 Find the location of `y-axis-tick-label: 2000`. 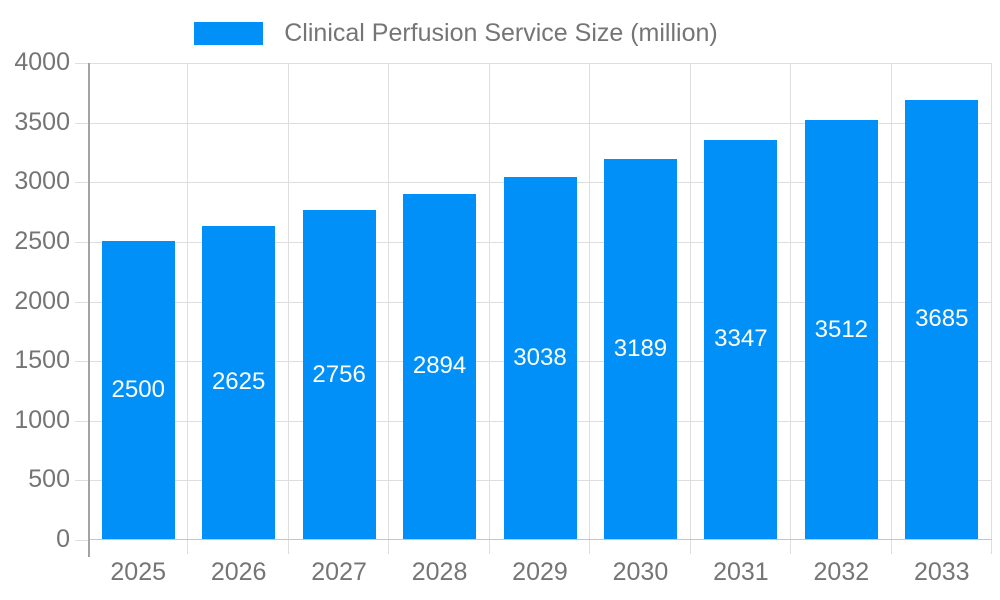

y-axis-tick-label: 2000 is located at coordinates (42, 300).